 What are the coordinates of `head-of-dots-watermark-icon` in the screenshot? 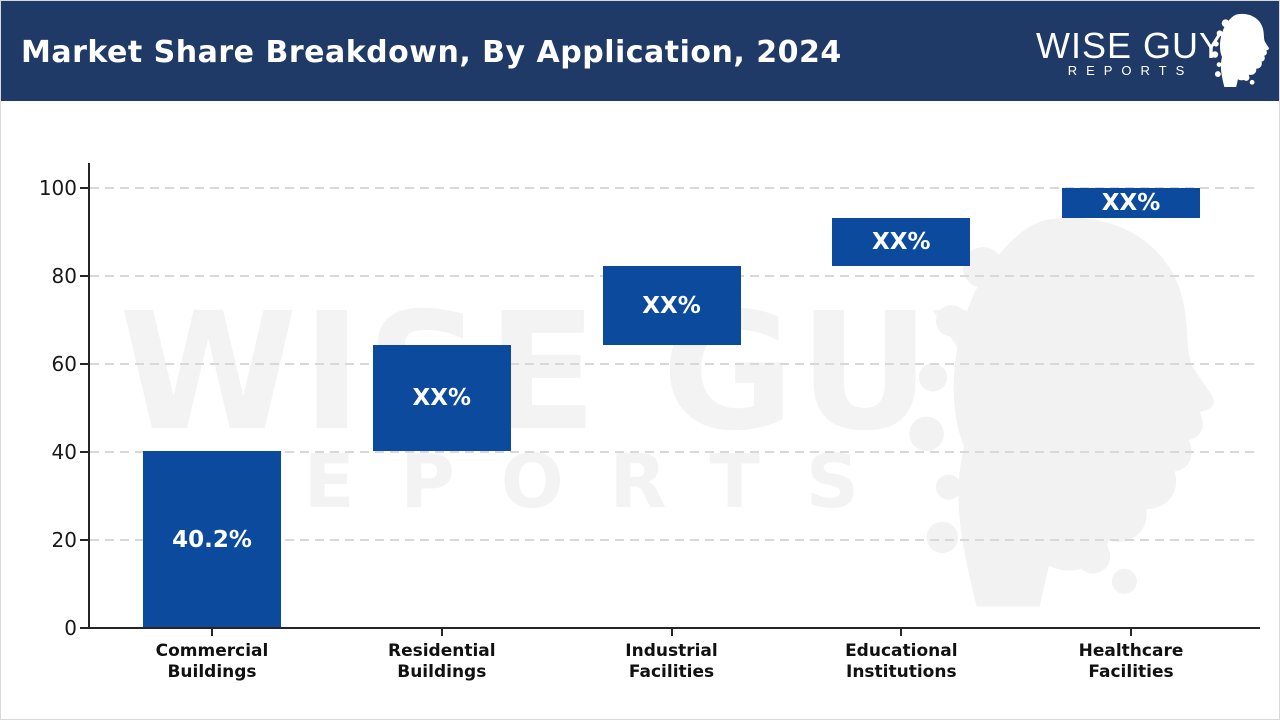 It's located at (1061, 412).